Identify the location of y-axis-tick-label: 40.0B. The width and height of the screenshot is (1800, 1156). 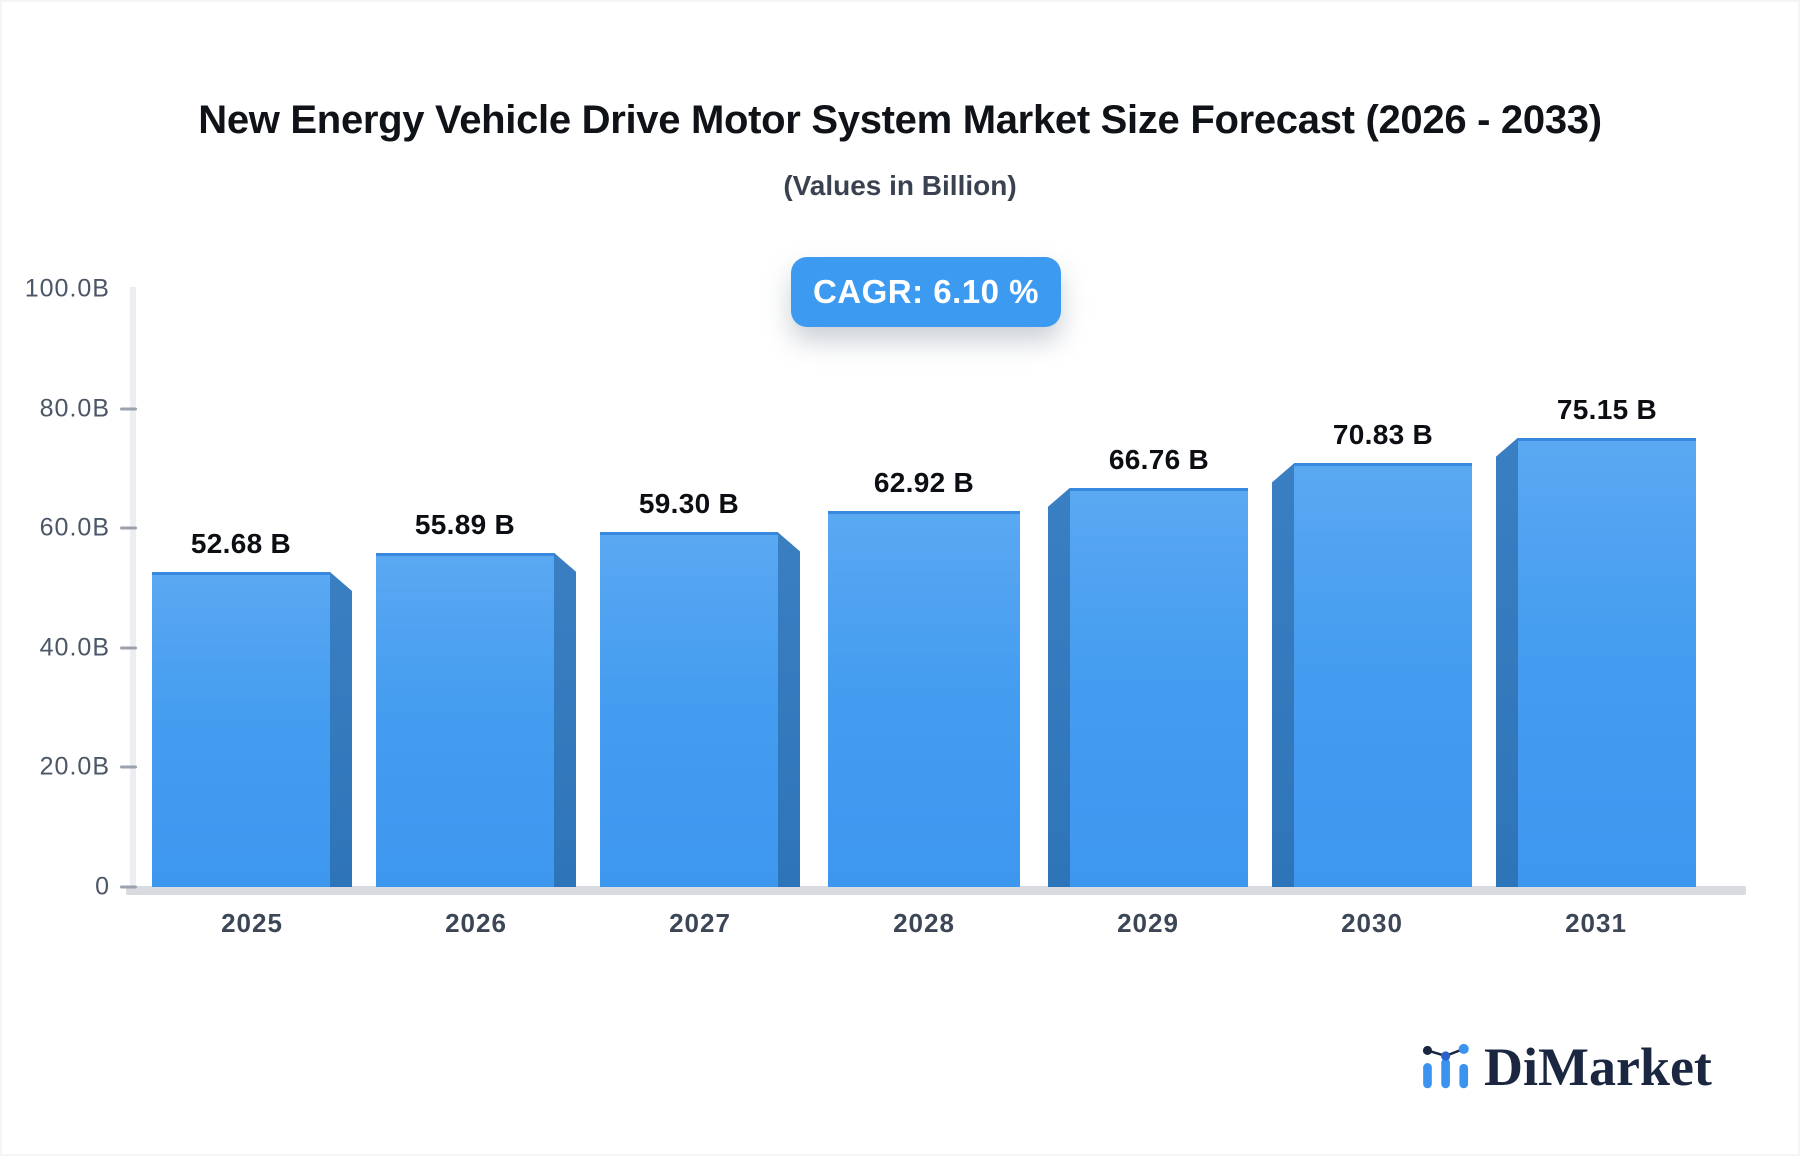
(74, 647).